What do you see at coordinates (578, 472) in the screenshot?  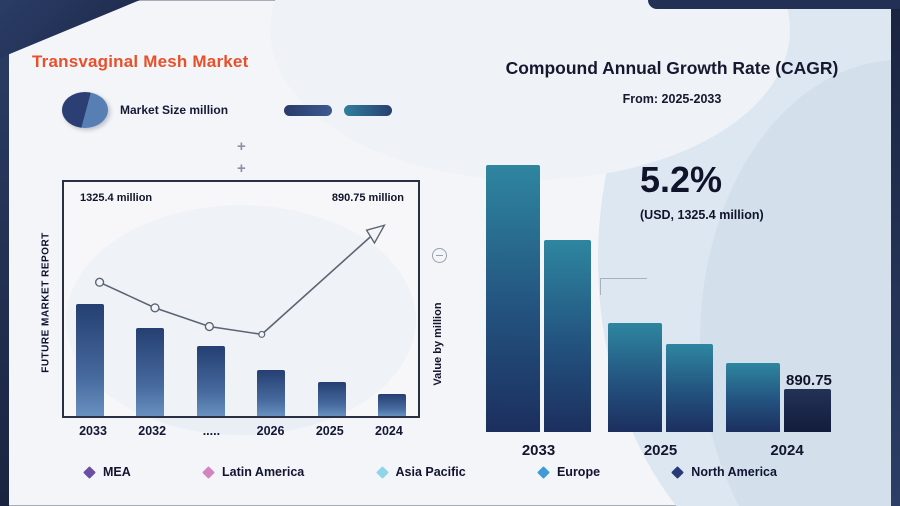 I see `legend-label: Europe` at bounding box center [578, 472].